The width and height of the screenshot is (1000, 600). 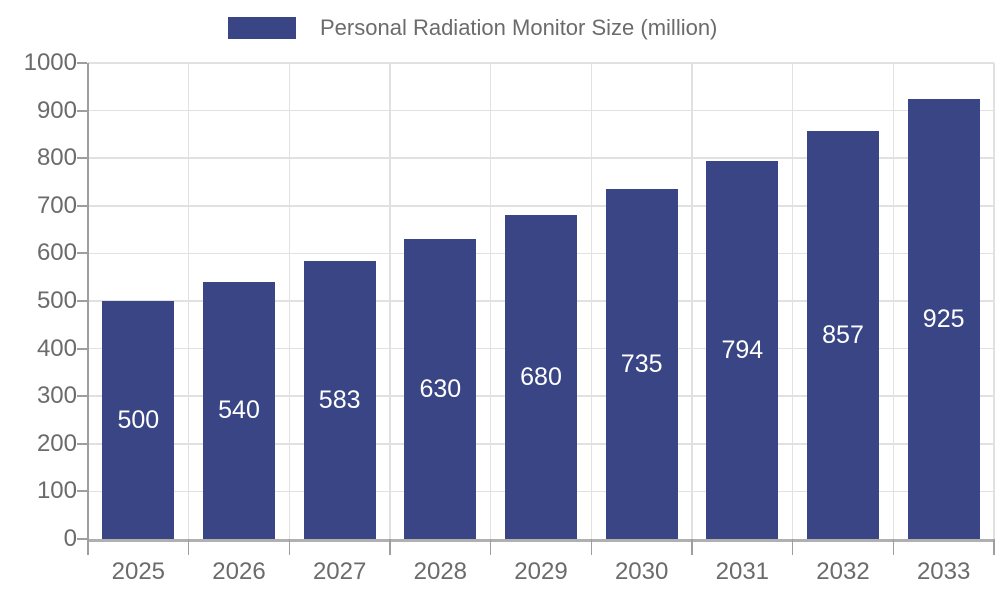 What do you see at coordinates (50, 62) in the screenshot?
I see `y-tick-label: 1000` at bounding box center [50, 62].